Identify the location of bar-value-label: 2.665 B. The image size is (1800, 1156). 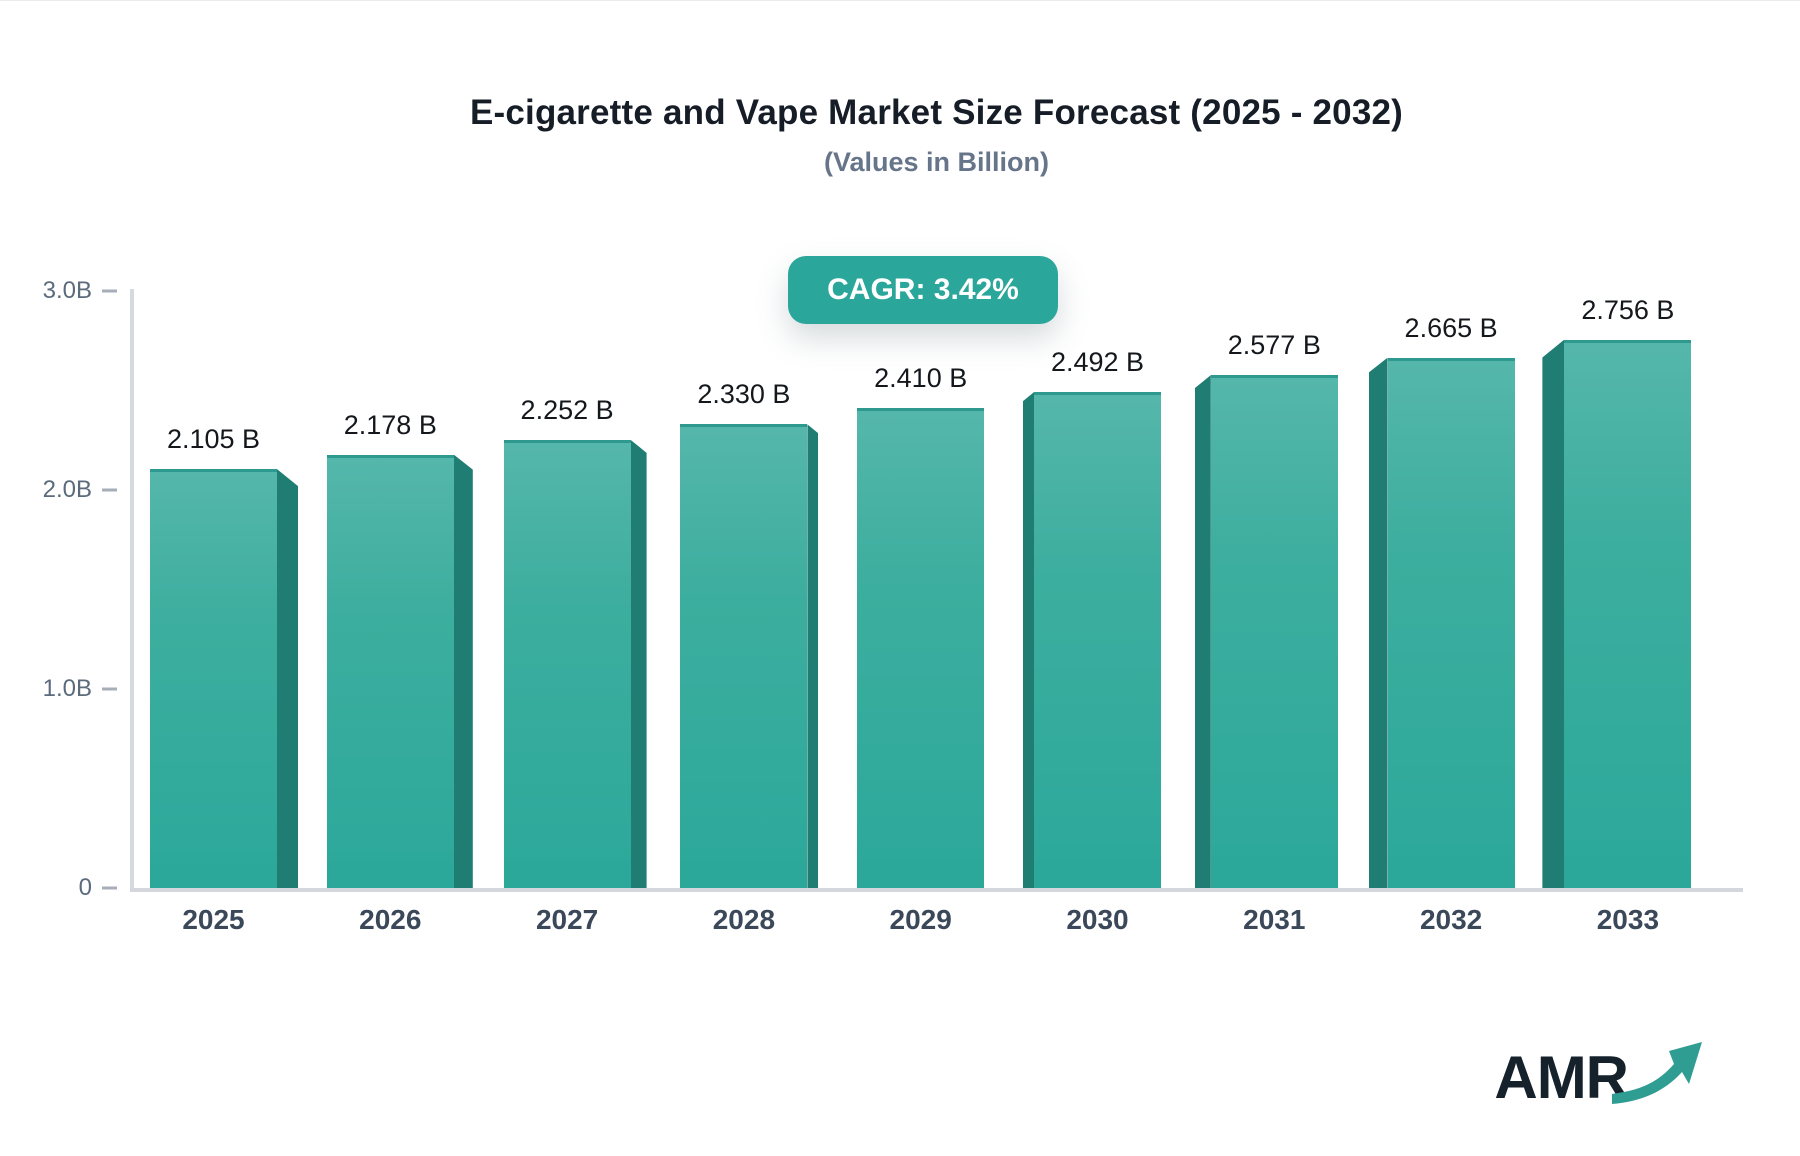
(1451, 327).